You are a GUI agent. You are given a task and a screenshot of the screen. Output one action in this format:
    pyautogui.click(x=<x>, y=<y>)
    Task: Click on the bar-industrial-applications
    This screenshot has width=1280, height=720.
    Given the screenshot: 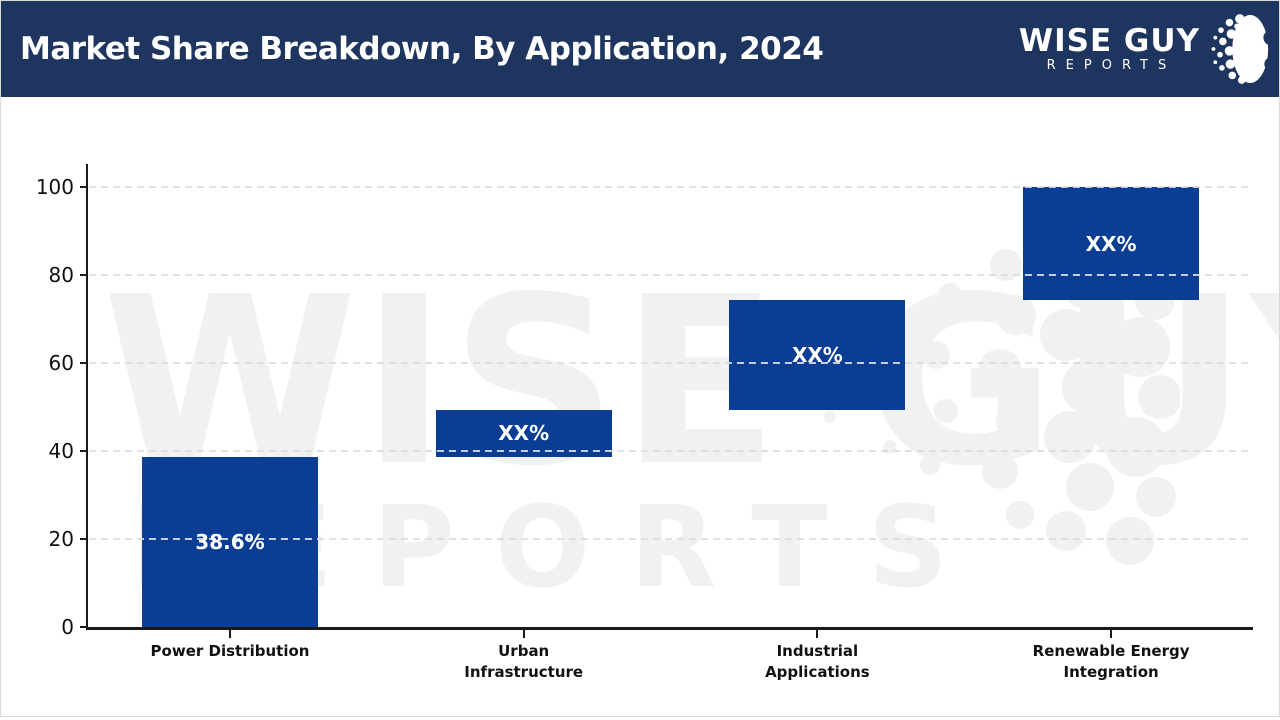 What is the action you would take?
    pyautogui.click(x=817, y=355)
    